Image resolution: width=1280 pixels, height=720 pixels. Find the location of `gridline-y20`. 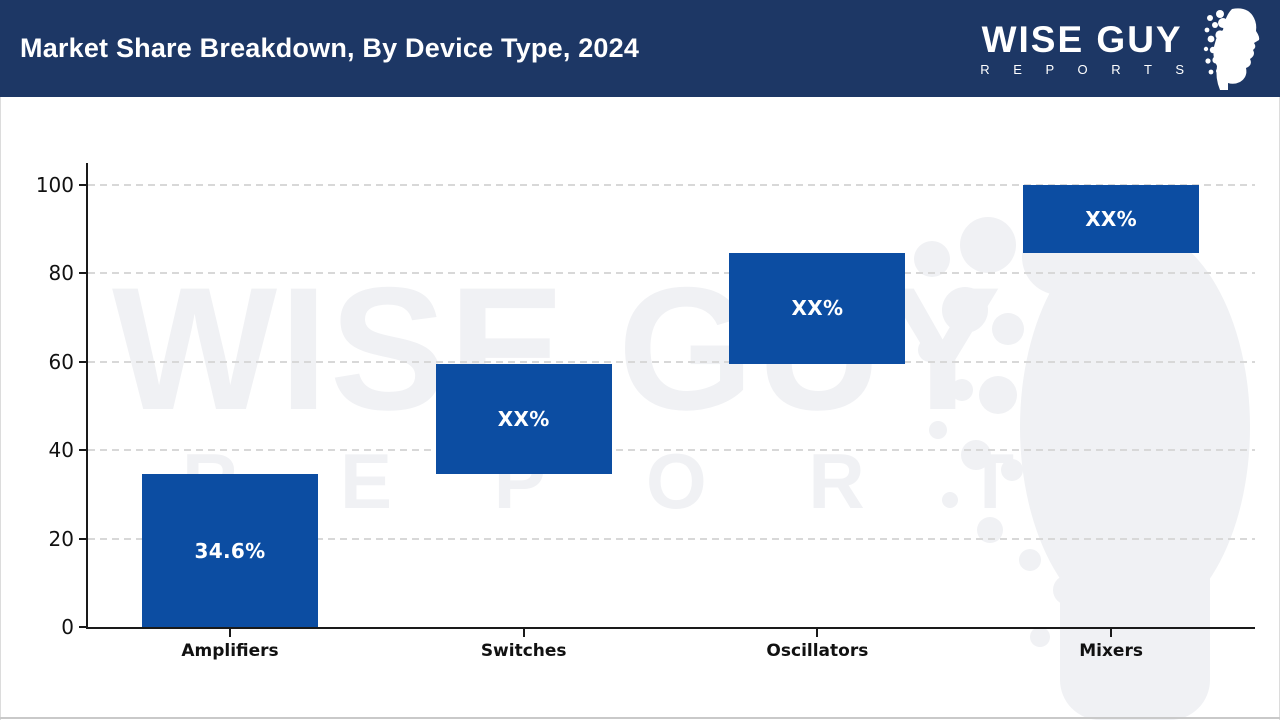

gridline-y20 is located at coordinates (671, 538).